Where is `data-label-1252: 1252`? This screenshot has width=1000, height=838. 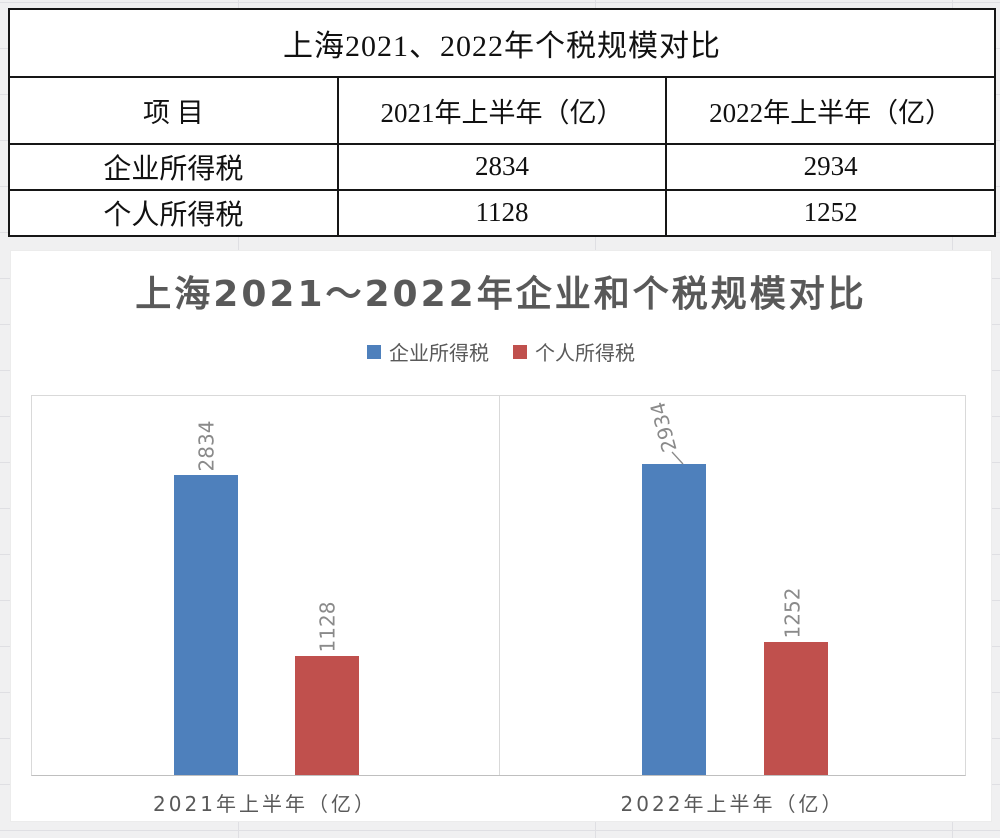
data-label-1252: 1252 is located at coordinates (792, 613).